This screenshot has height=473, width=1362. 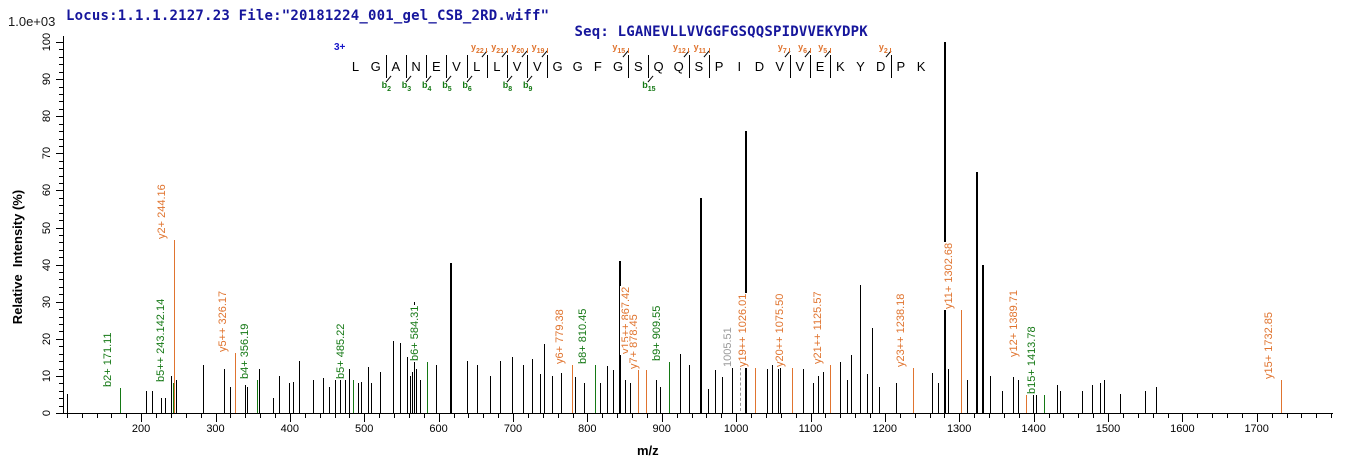 What do you see at coordinates (679, 48) in the screenshot?
I see `y-ion-site-label: y12` at bounding box center [679, 48].